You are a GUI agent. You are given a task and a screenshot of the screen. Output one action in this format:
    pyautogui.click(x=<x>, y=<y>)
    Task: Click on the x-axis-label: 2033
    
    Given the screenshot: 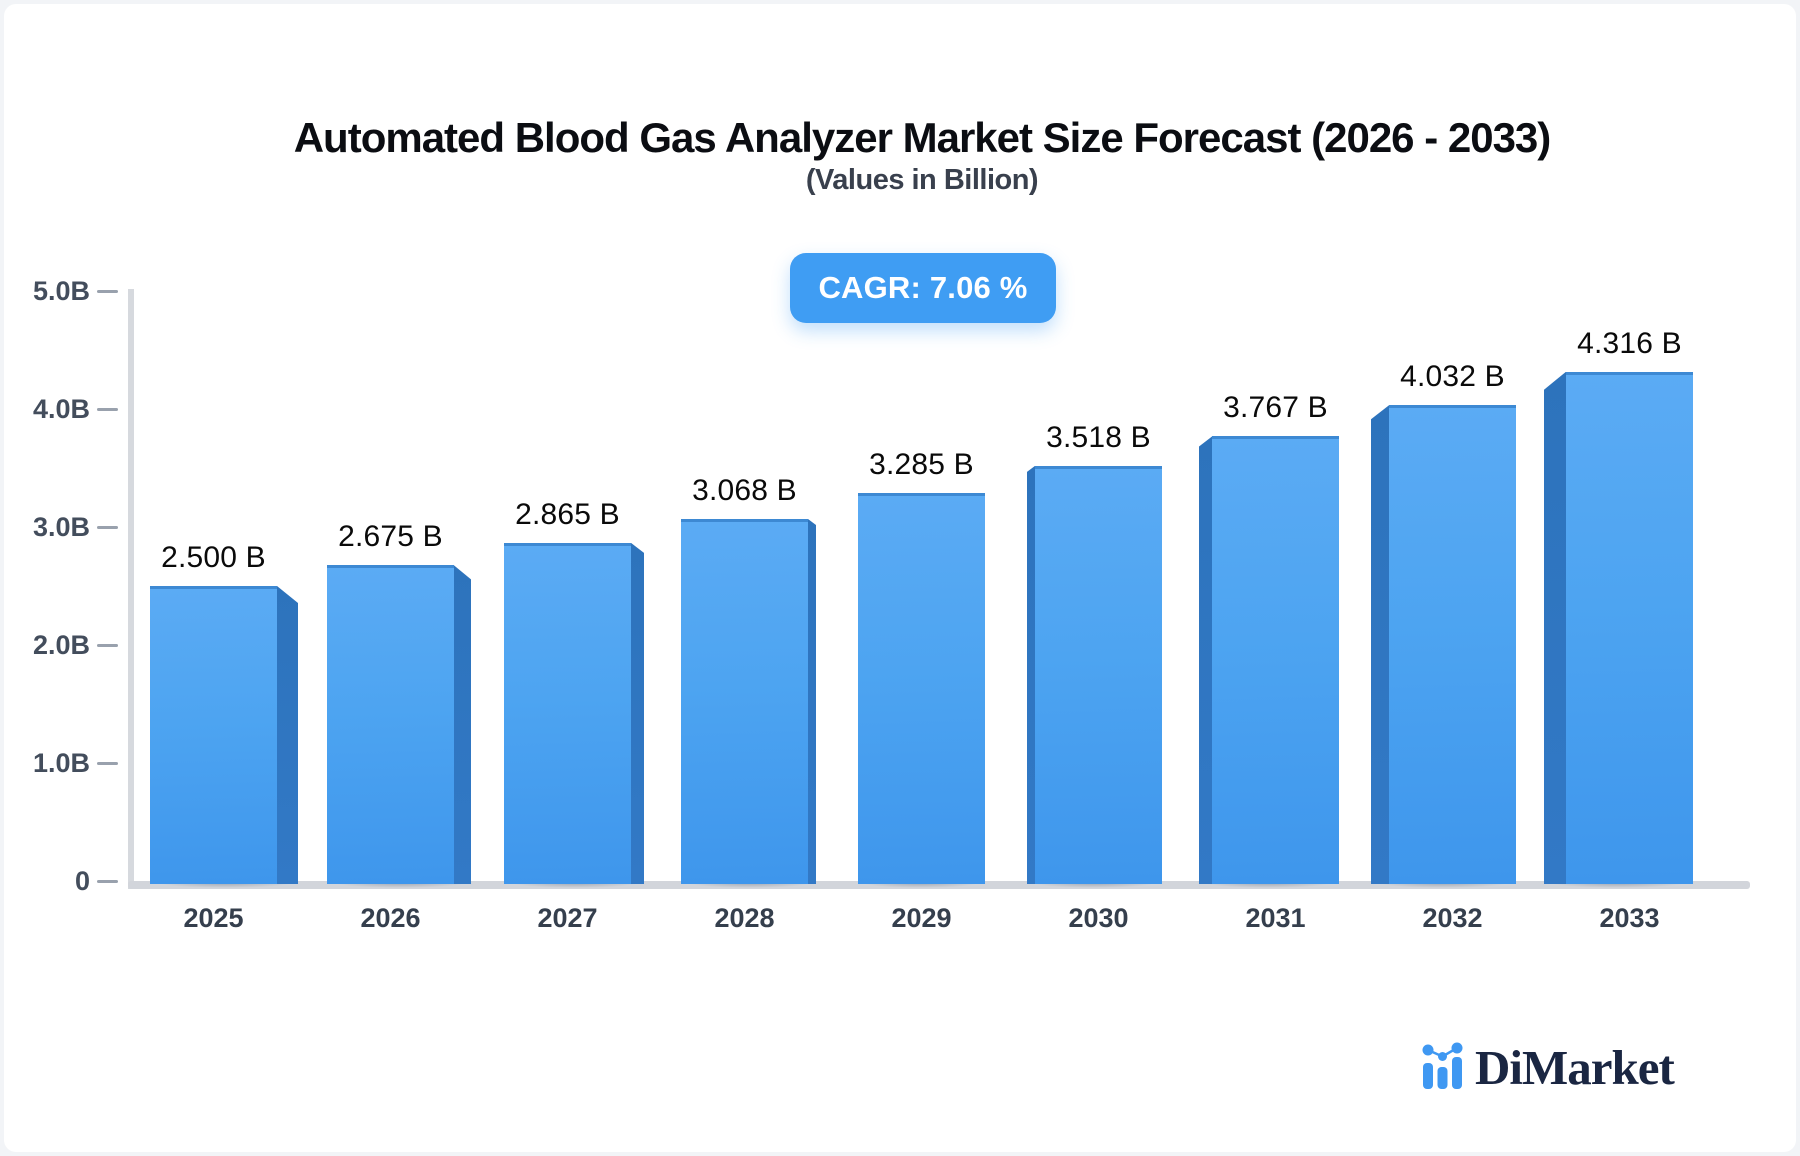 What is the action you would take?
    pyautogui.click(x=1629, y=918)
    